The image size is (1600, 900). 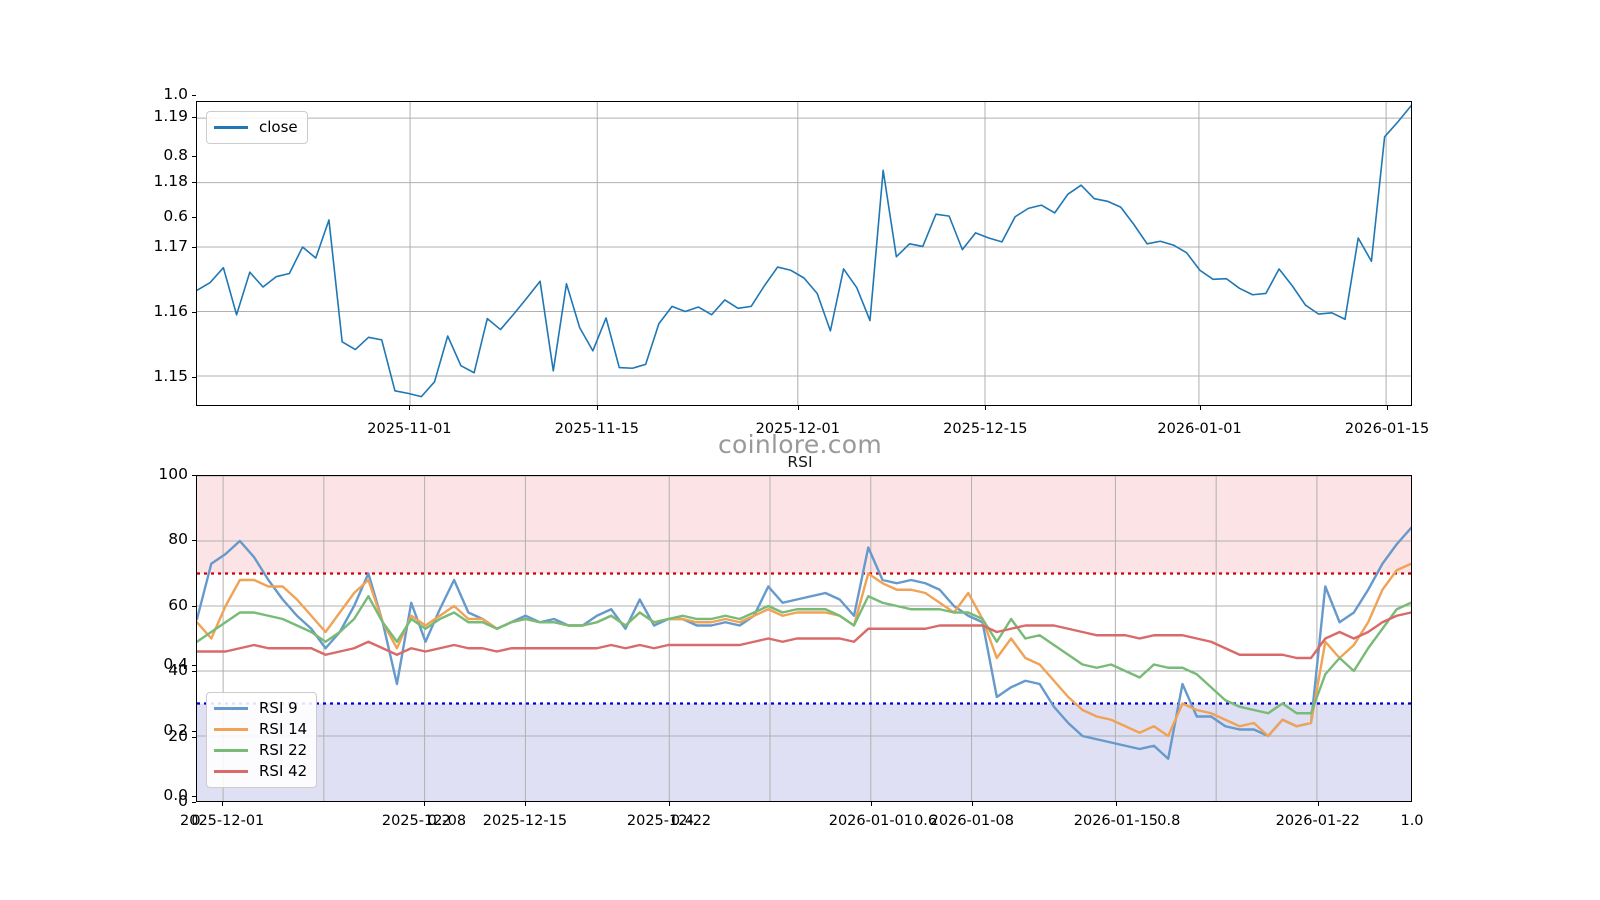 I want to click on rsi-x-tick-label: 2026-01-01, so click(x=871, y=821).